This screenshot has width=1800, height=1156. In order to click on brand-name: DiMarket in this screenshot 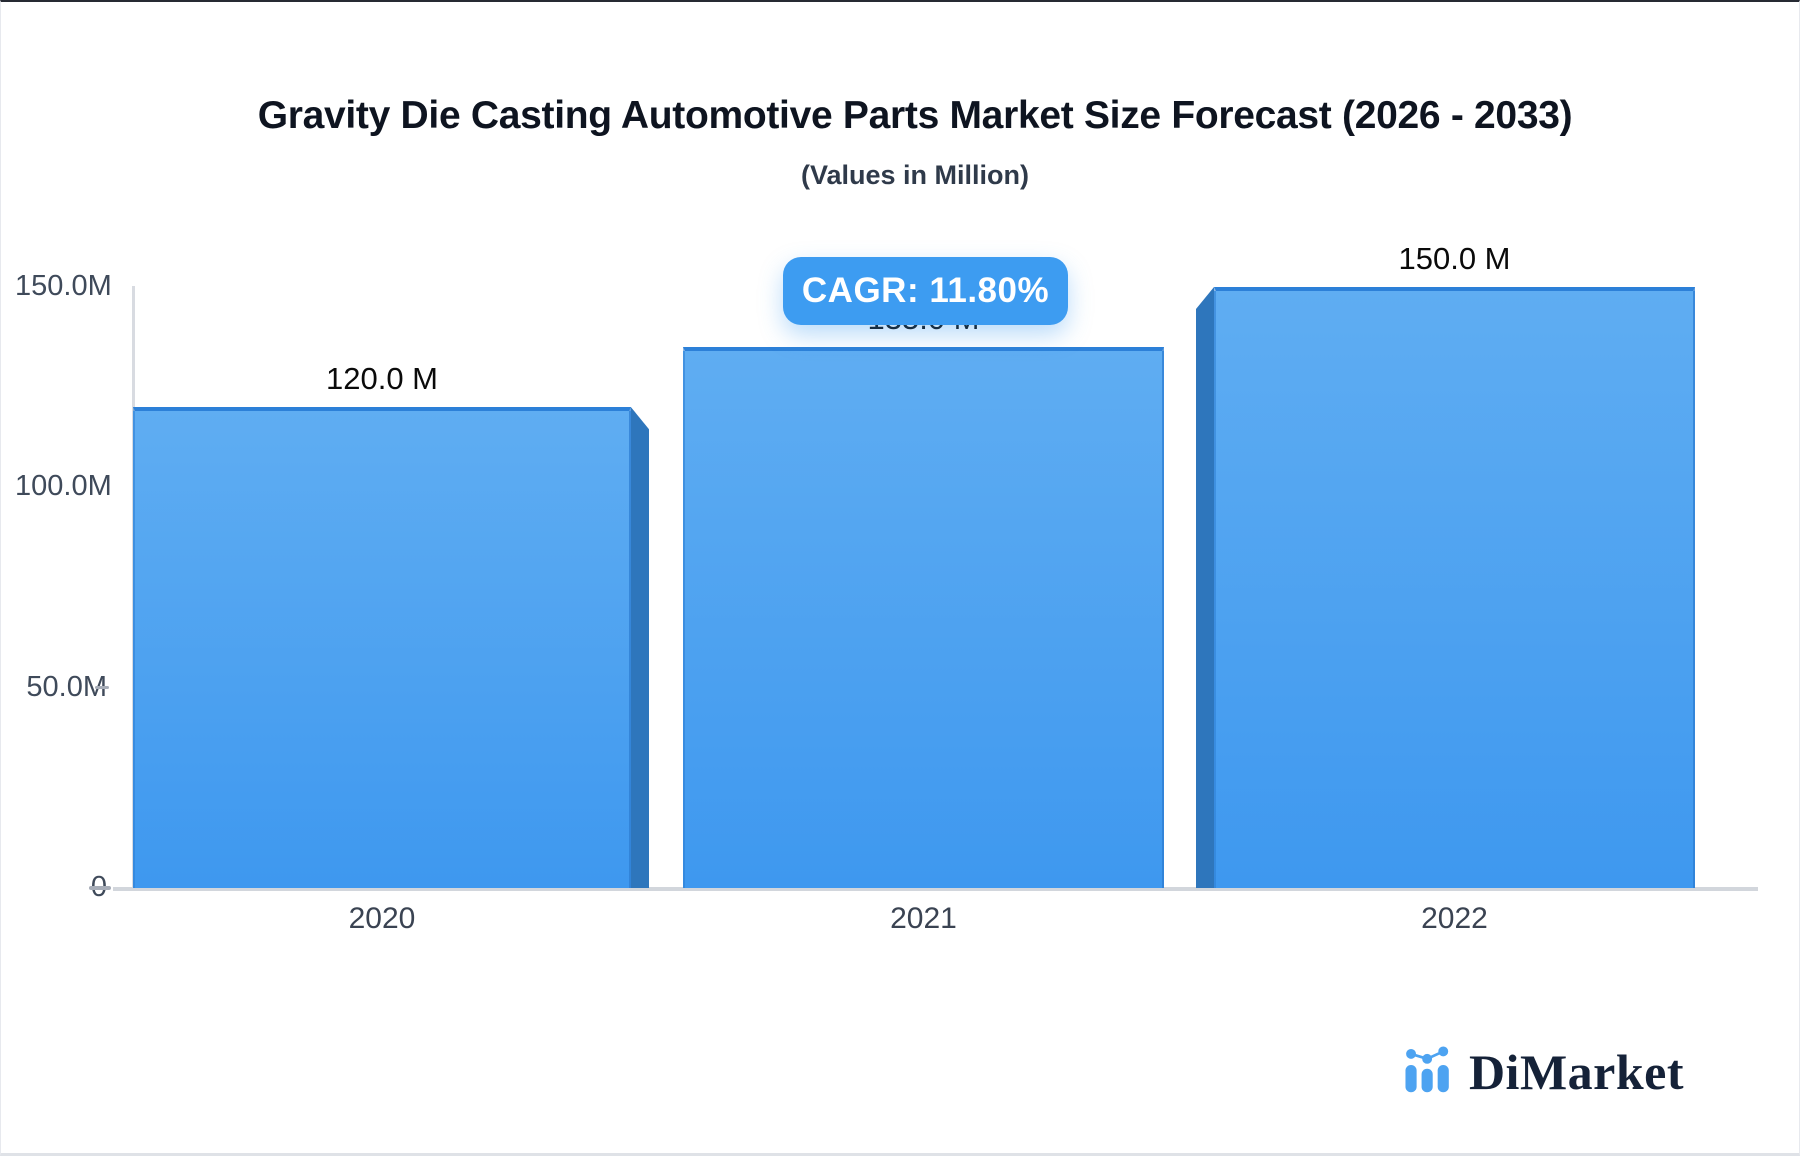, I will do `click(1576, 1072)`.